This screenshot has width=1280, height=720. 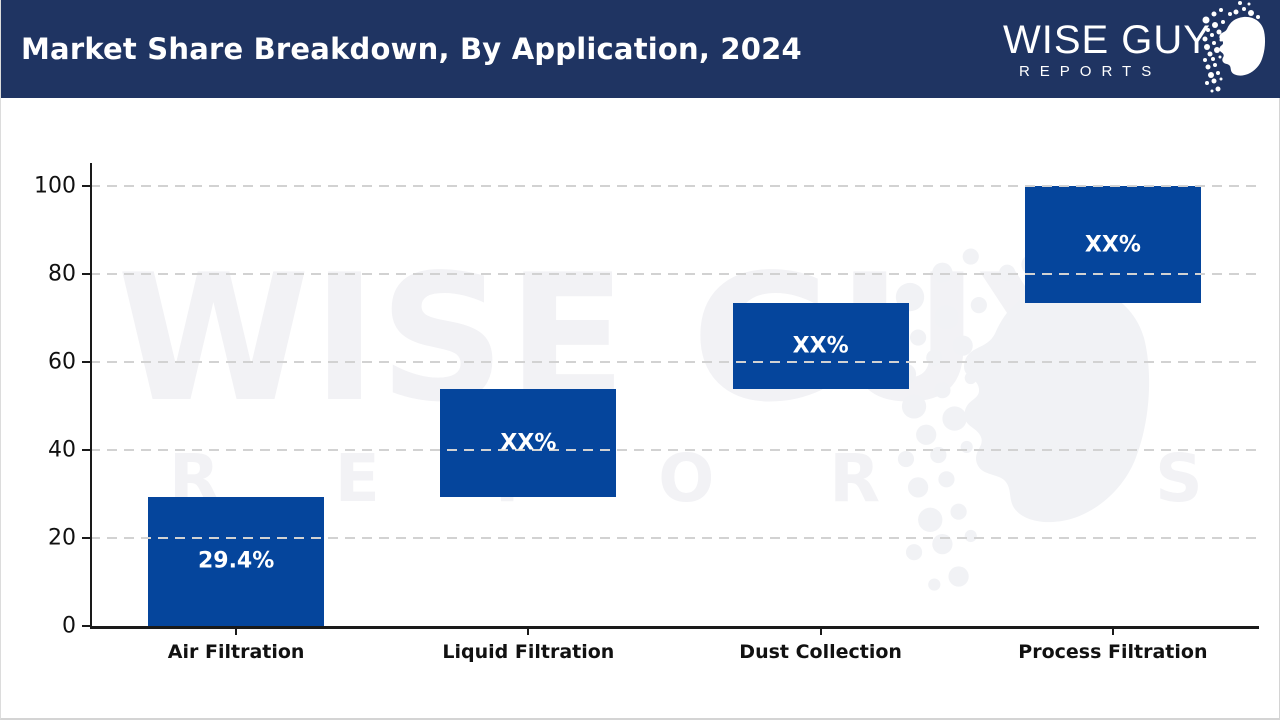 I want to click on y-tick-label: 0, so click(x=69, y=626).